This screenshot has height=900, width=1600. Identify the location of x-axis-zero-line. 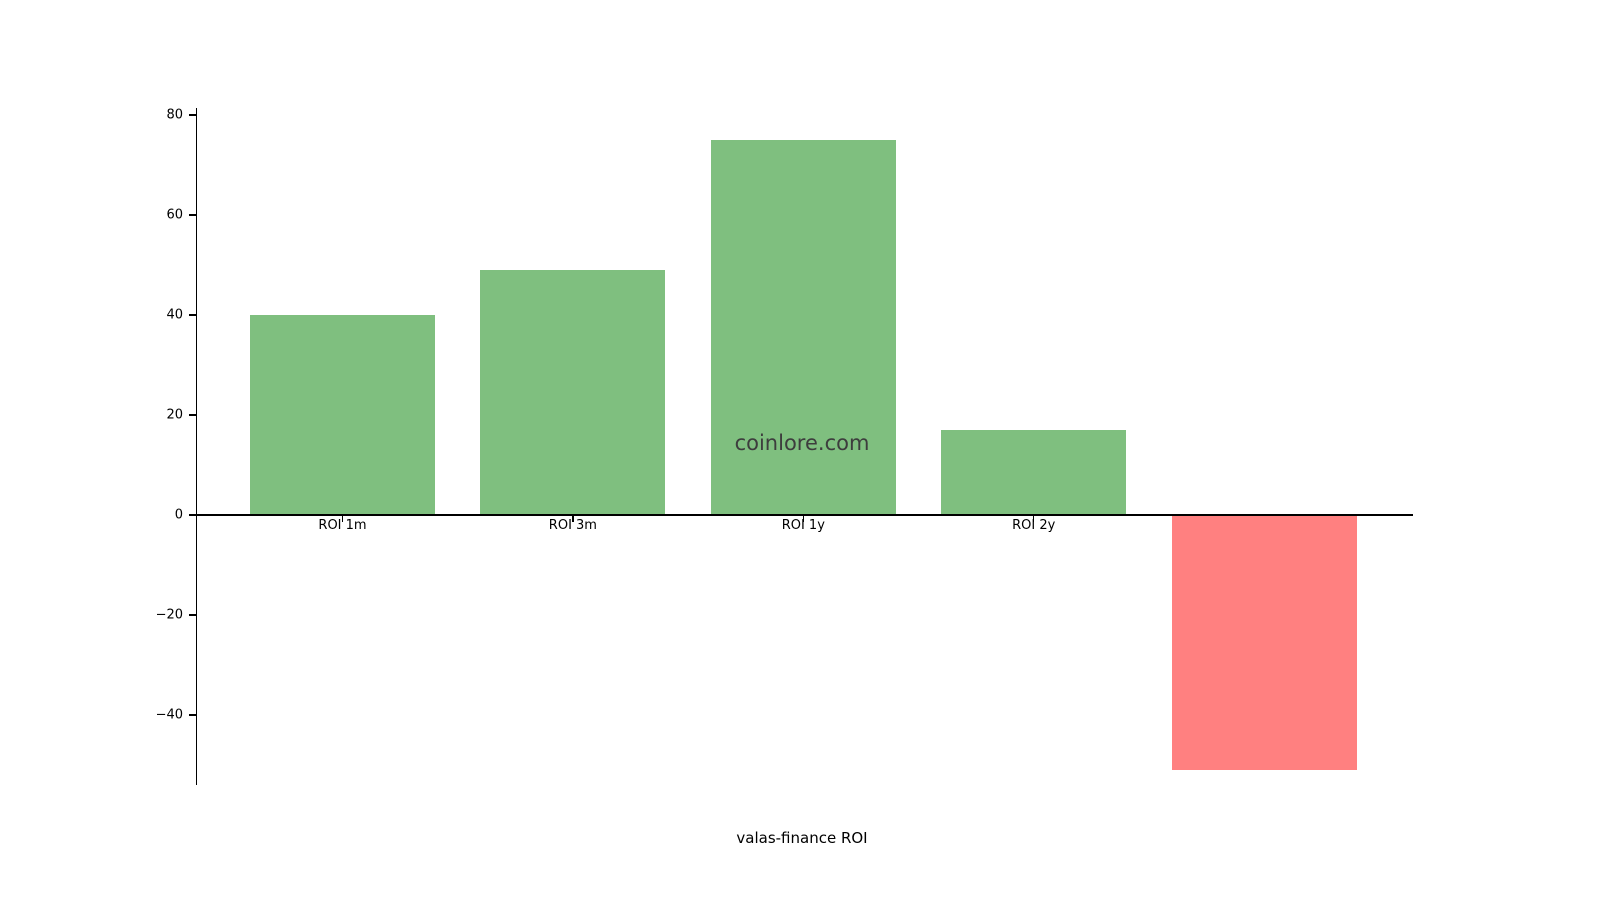
(805, 515).